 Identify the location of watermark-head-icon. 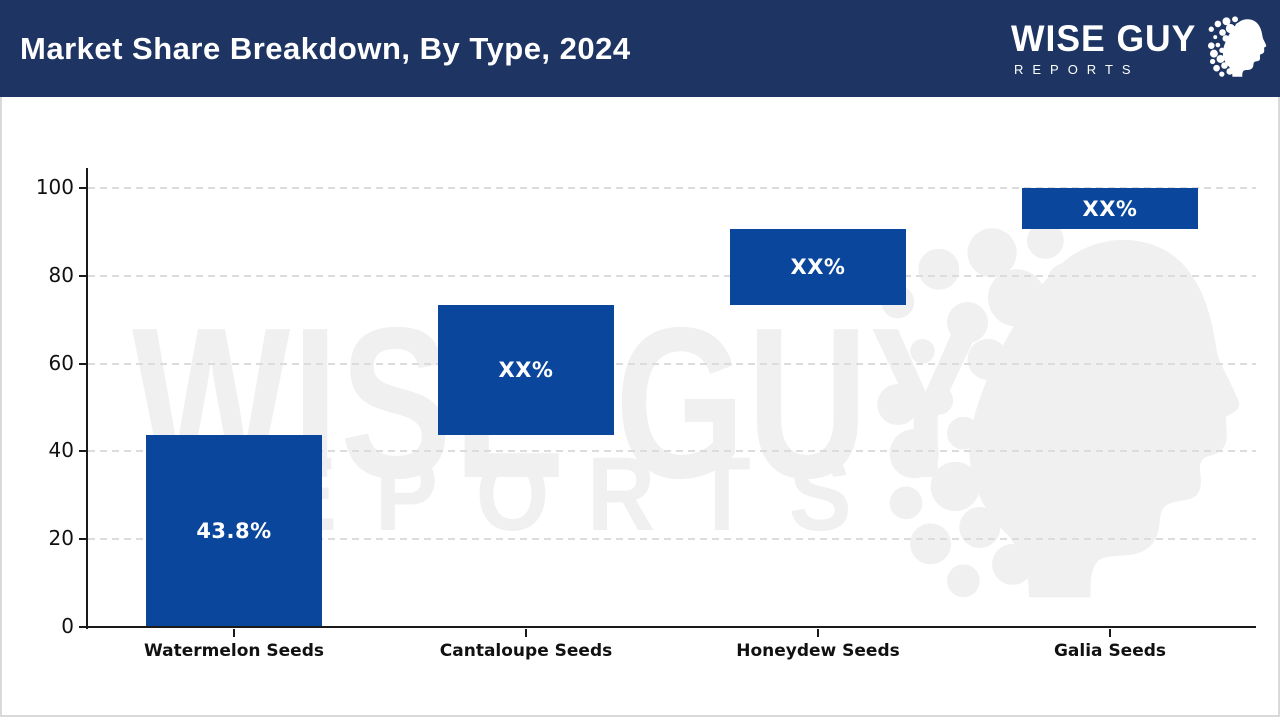
(1058, 410).